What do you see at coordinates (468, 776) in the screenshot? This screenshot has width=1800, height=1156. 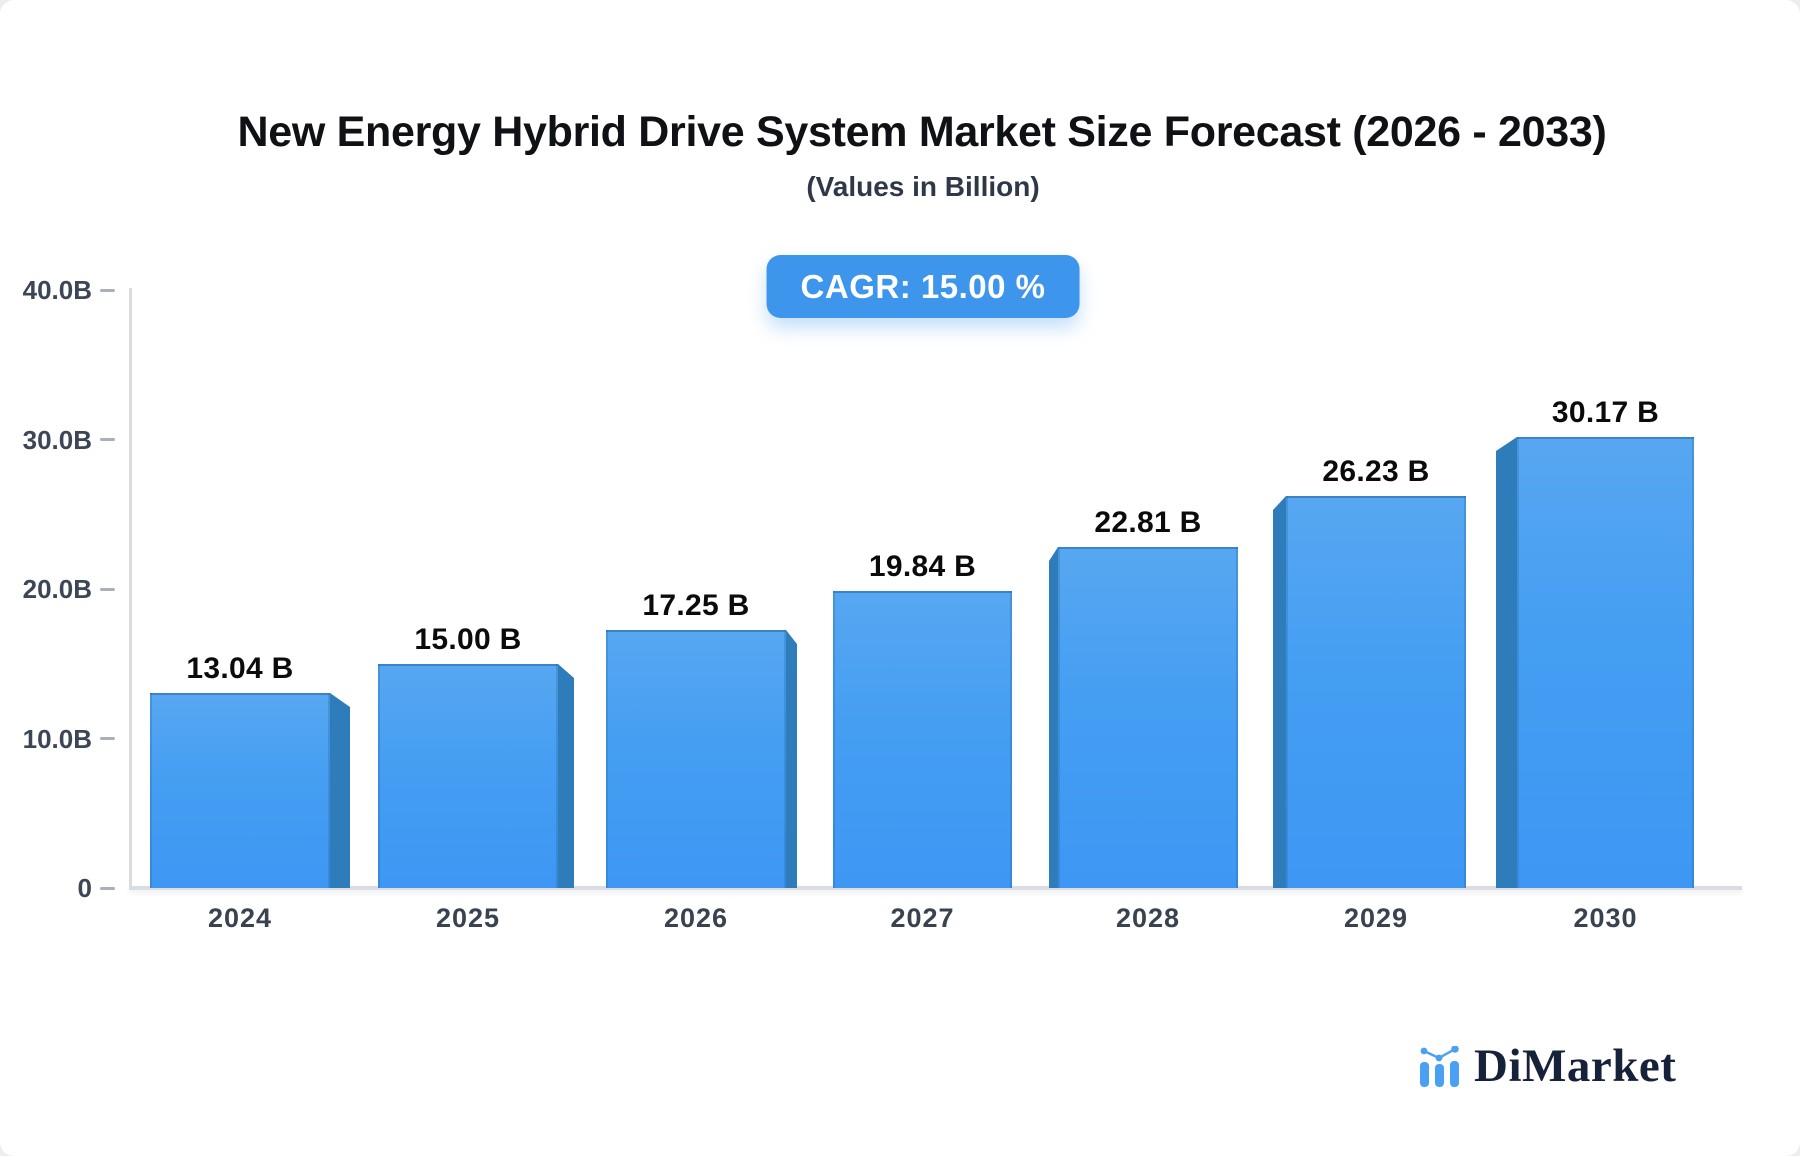 I see `bar-2025` at bounding box center [468, 776].